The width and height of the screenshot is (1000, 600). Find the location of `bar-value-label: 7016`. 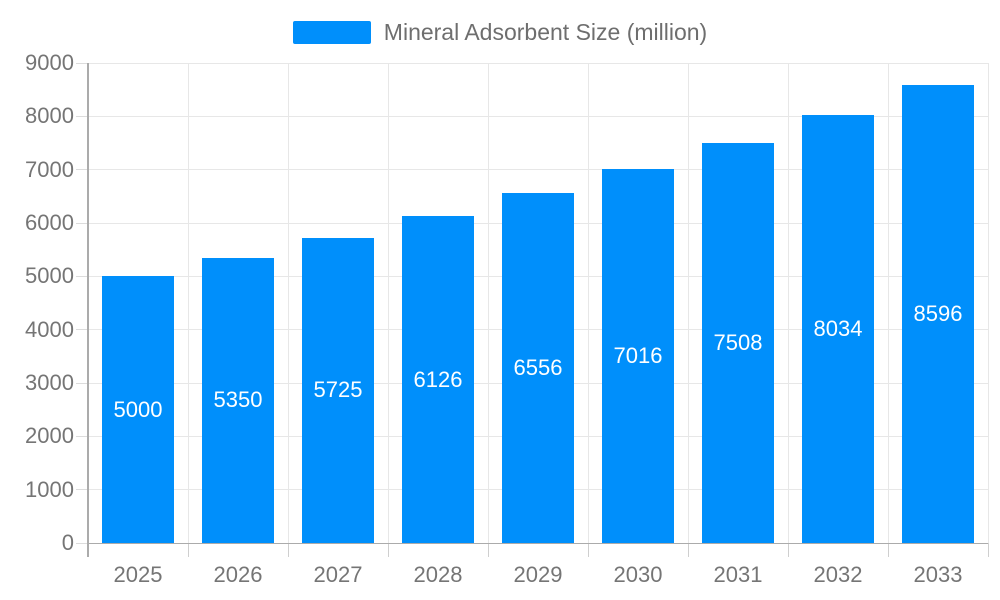

bar-value-label: 7016 is located at coordinates (638, 355).